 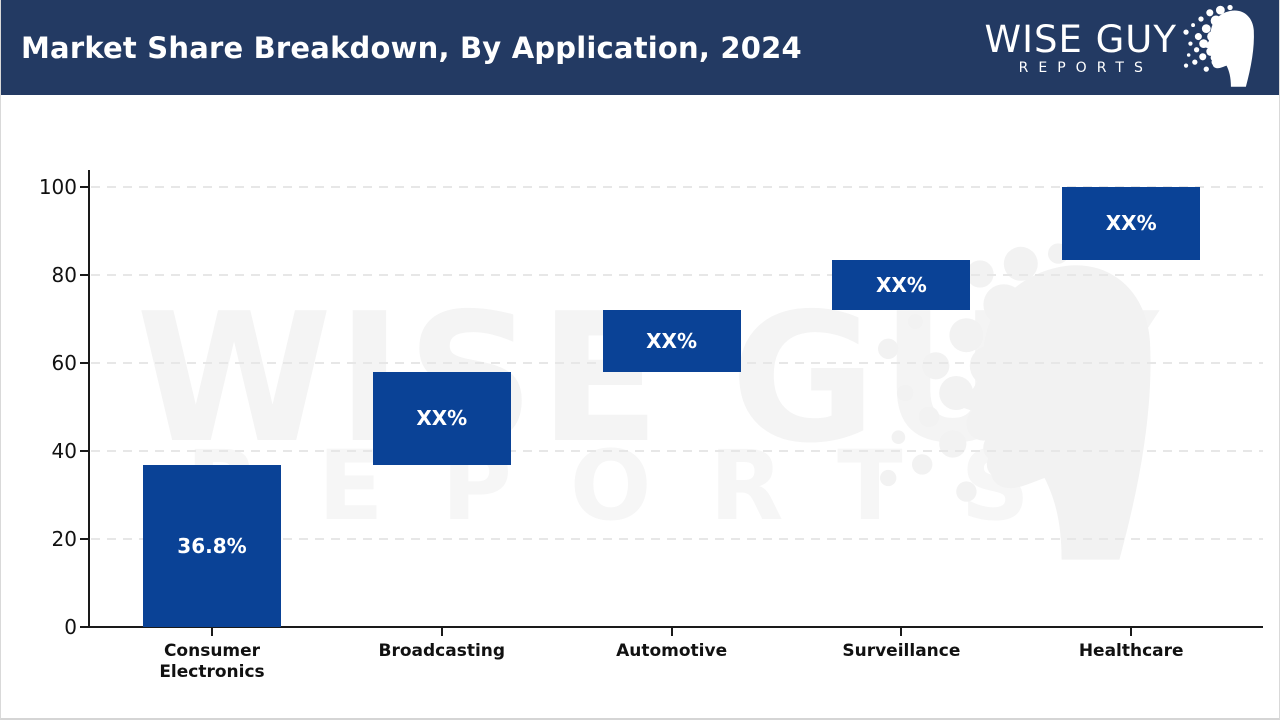 What do you see at coordinates (1085, 67) in the screenshot?
I see `logo-subtext: REPORTS` at bounding box center [1085, 67].